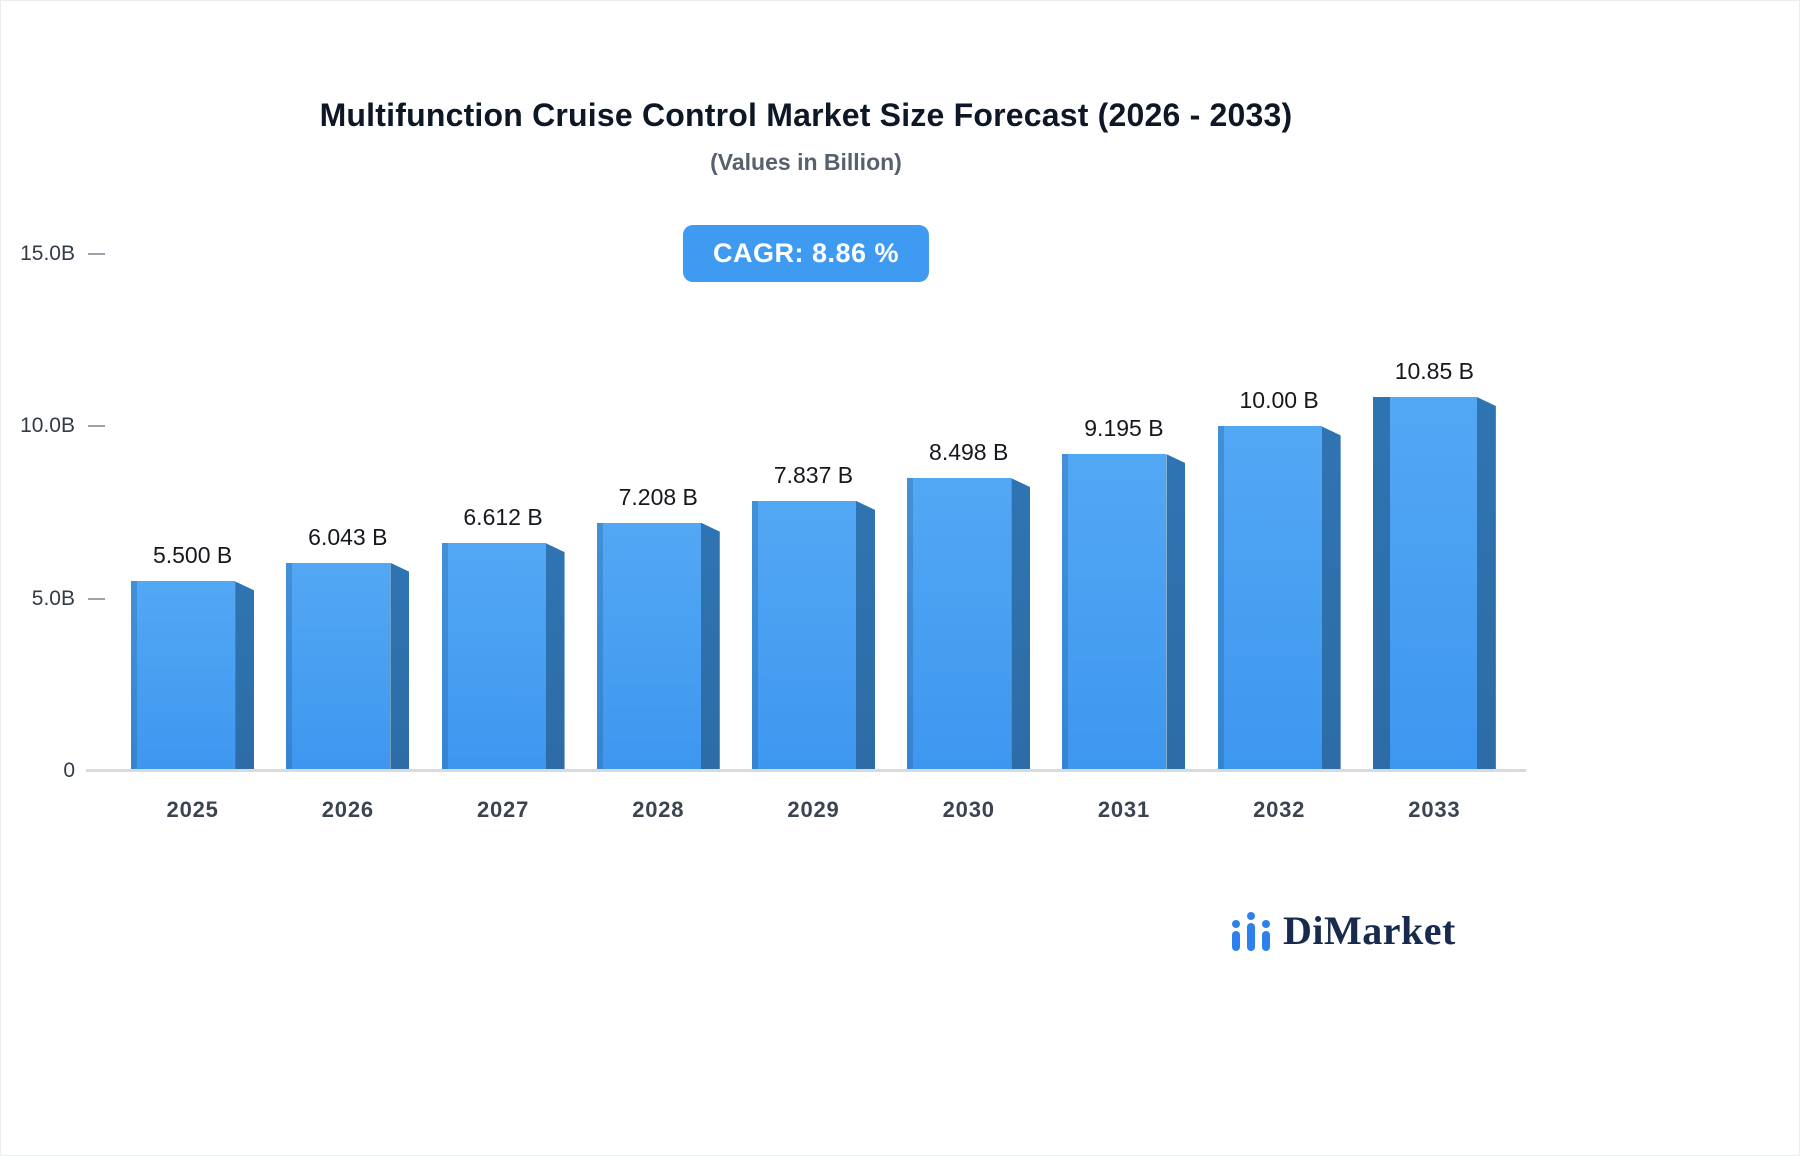 The height and width of the screenshot is (1156, 1800). What do you see at coordinates (193, 538) in the screenshot?
I see `bar-group: 5.500 B 2025` at bounding box center [193, 538].